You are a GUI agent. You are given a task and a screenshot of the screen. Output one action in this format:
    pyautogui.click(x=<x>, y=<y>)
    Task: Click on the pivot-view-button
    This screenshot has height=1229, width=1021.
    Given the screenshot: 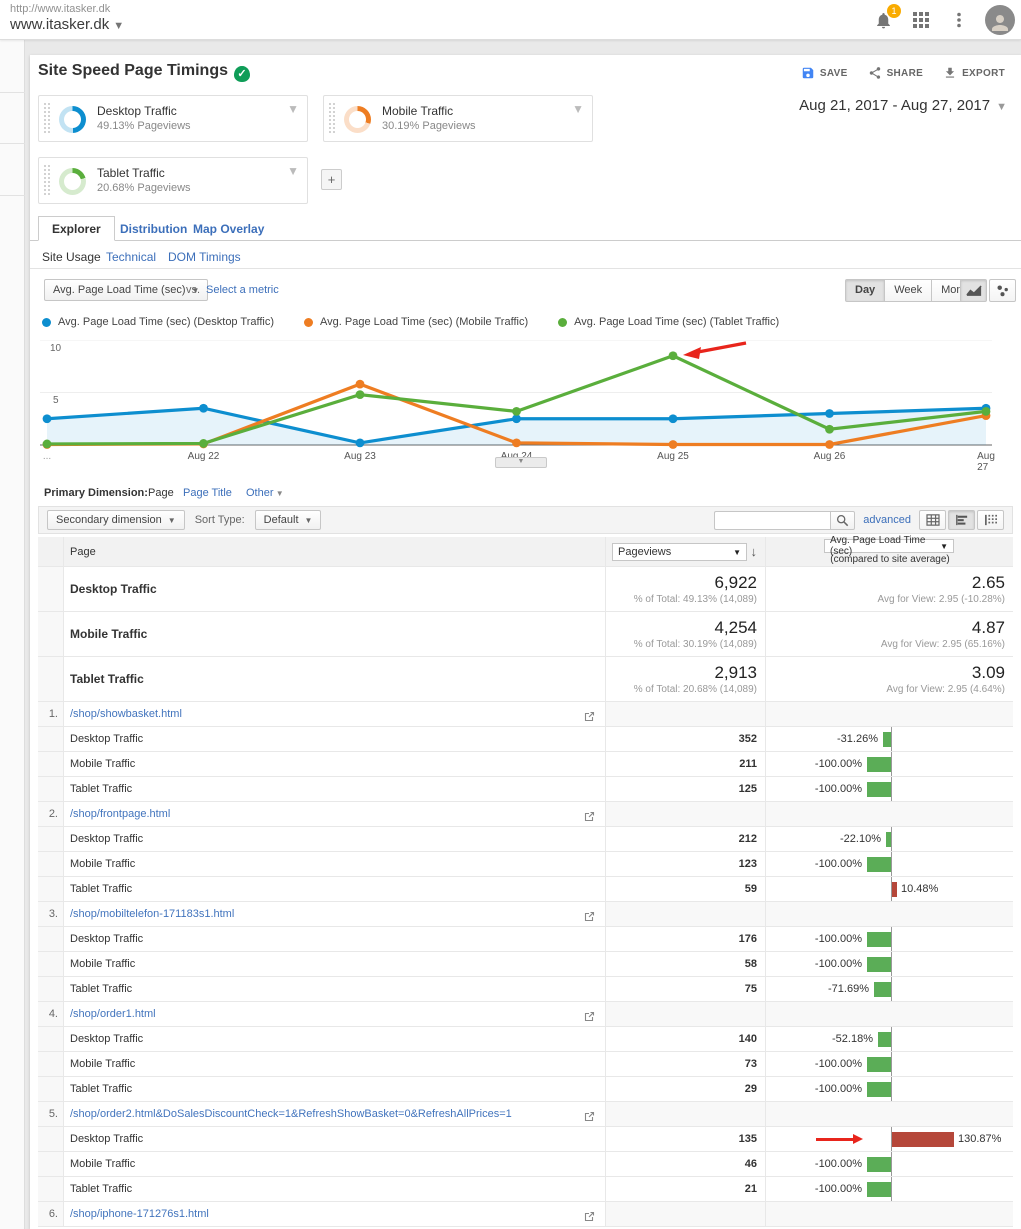 What is the action you would take?
    pyautogui.click(x=990, y=520)
    